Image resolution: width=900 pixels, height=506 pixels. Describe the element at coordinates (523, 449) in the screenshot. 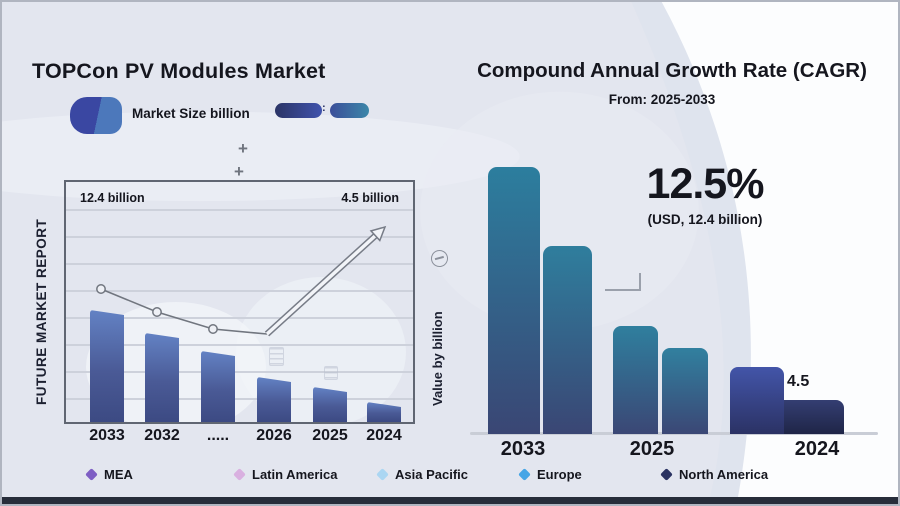

I see `right-x-label-2033: 2033` at that location.